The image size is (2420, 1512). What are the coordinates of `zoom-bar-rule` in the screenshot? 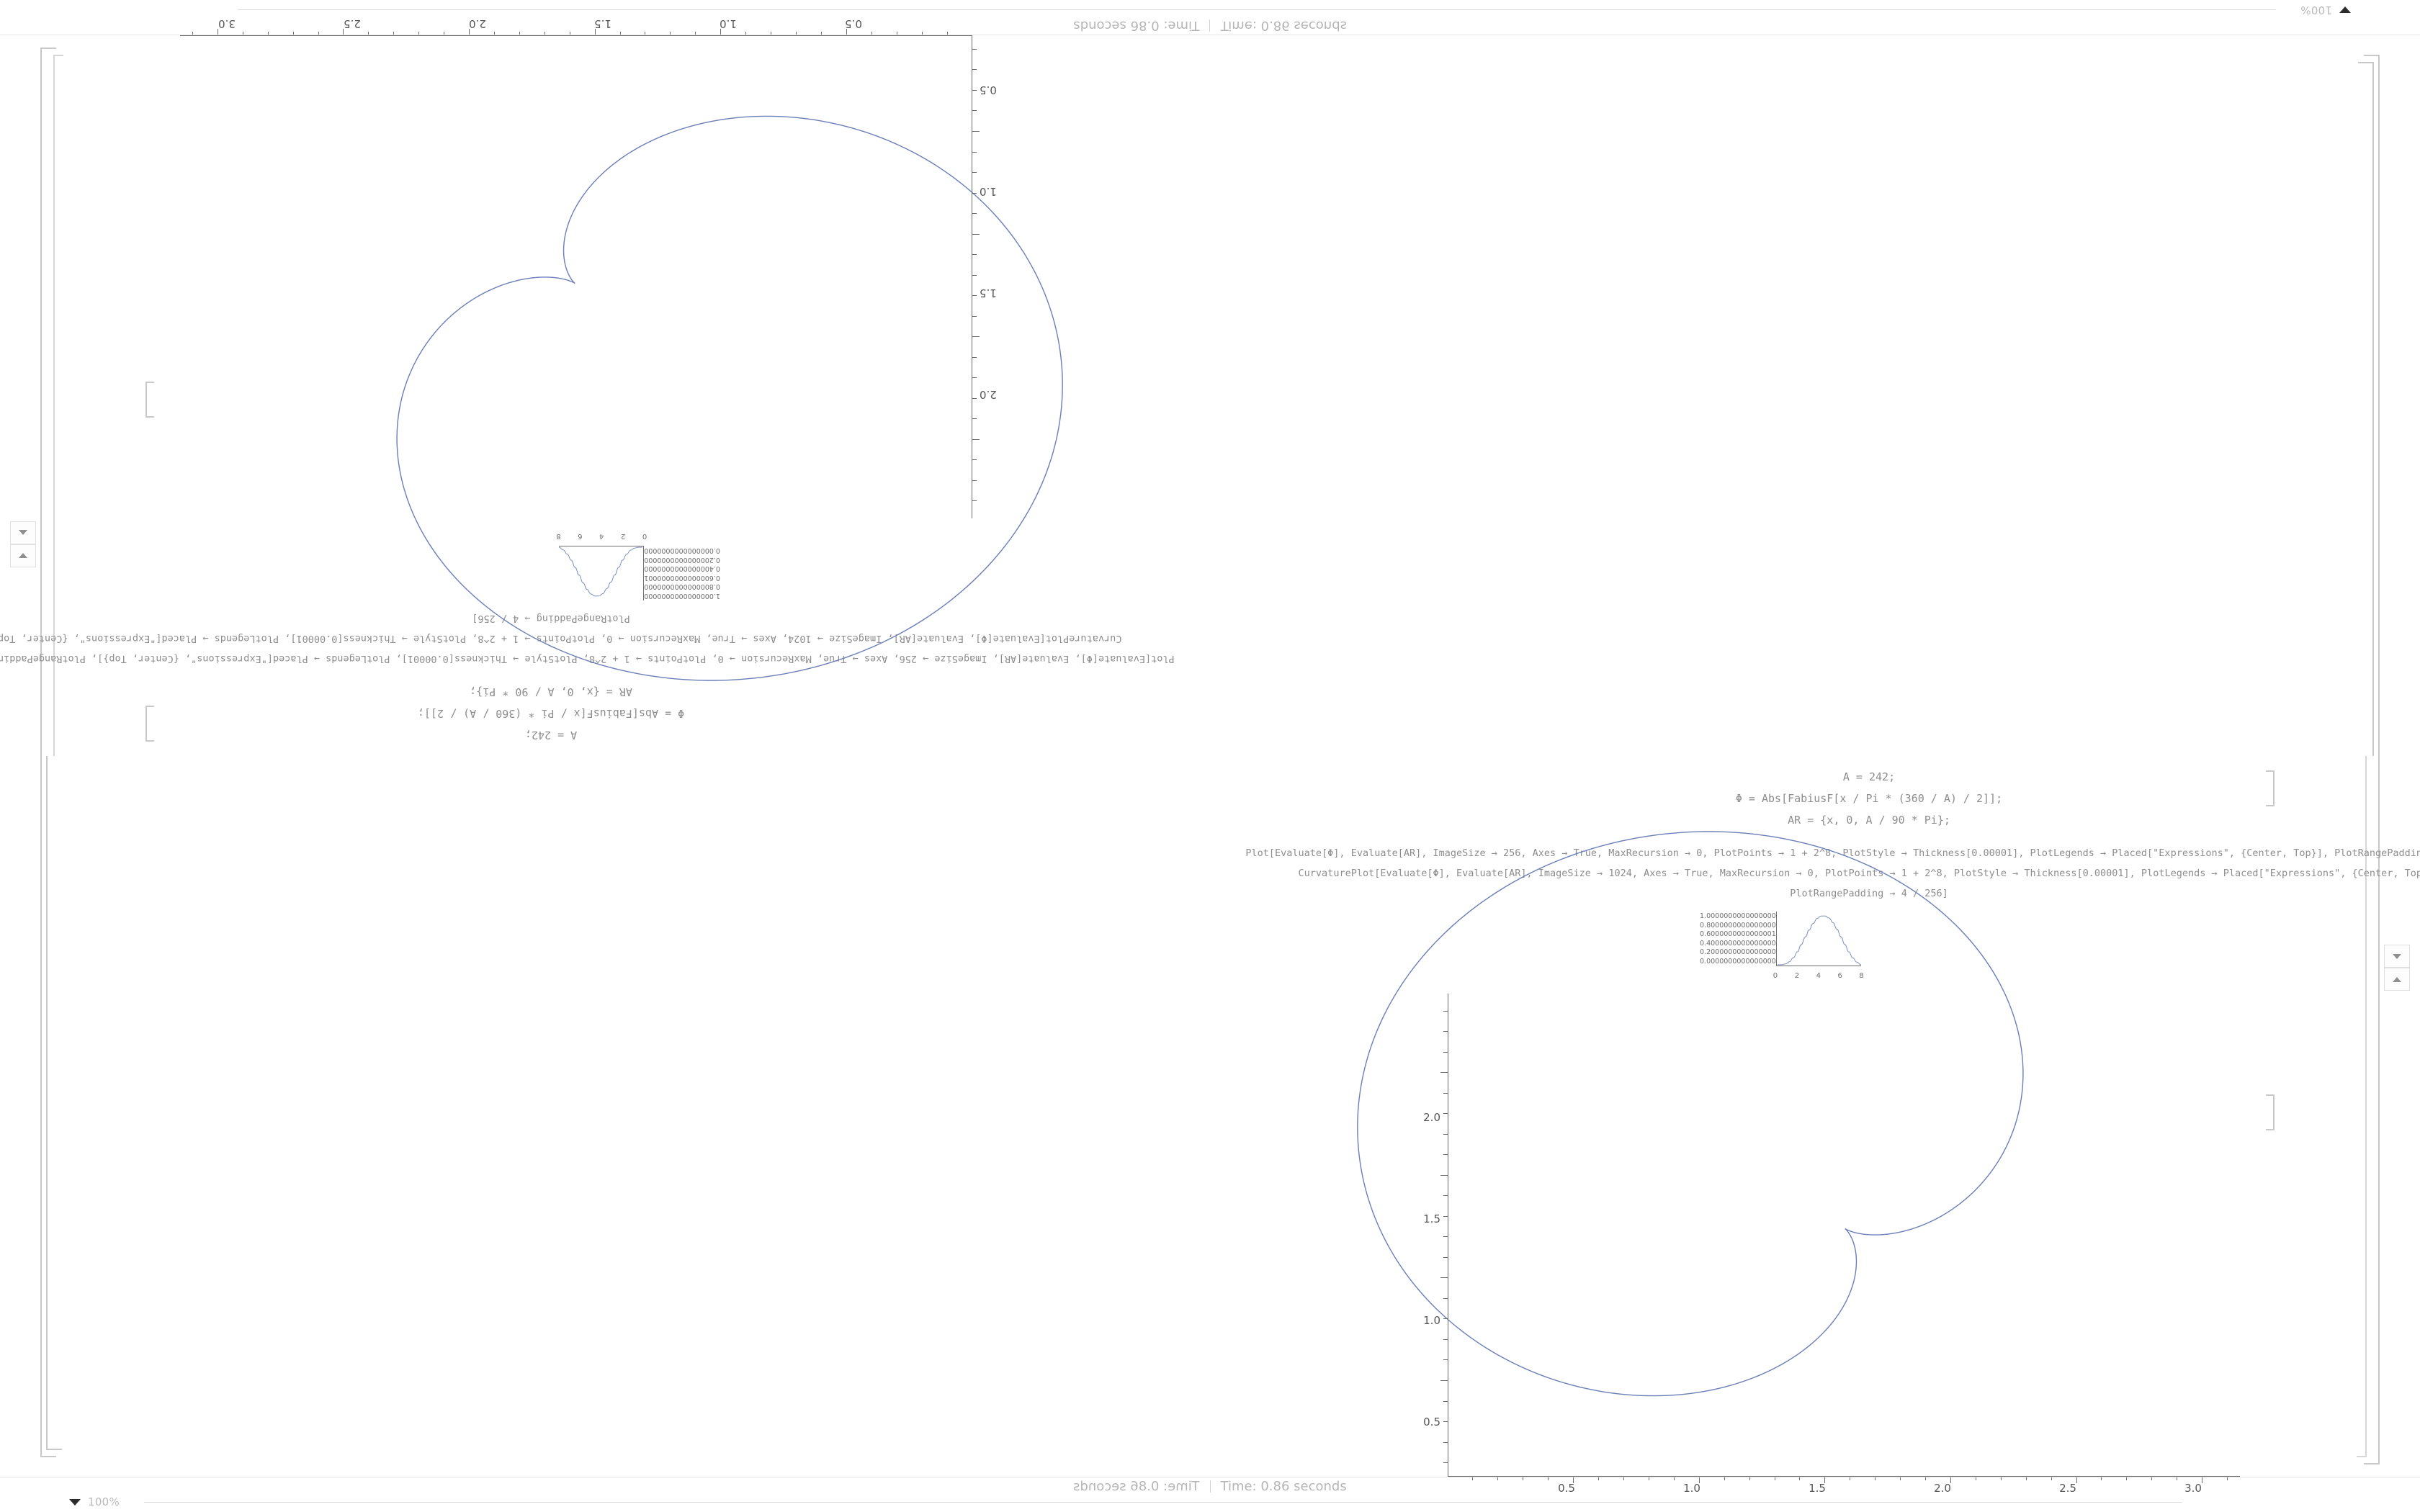 It's located at (1163, 1502).